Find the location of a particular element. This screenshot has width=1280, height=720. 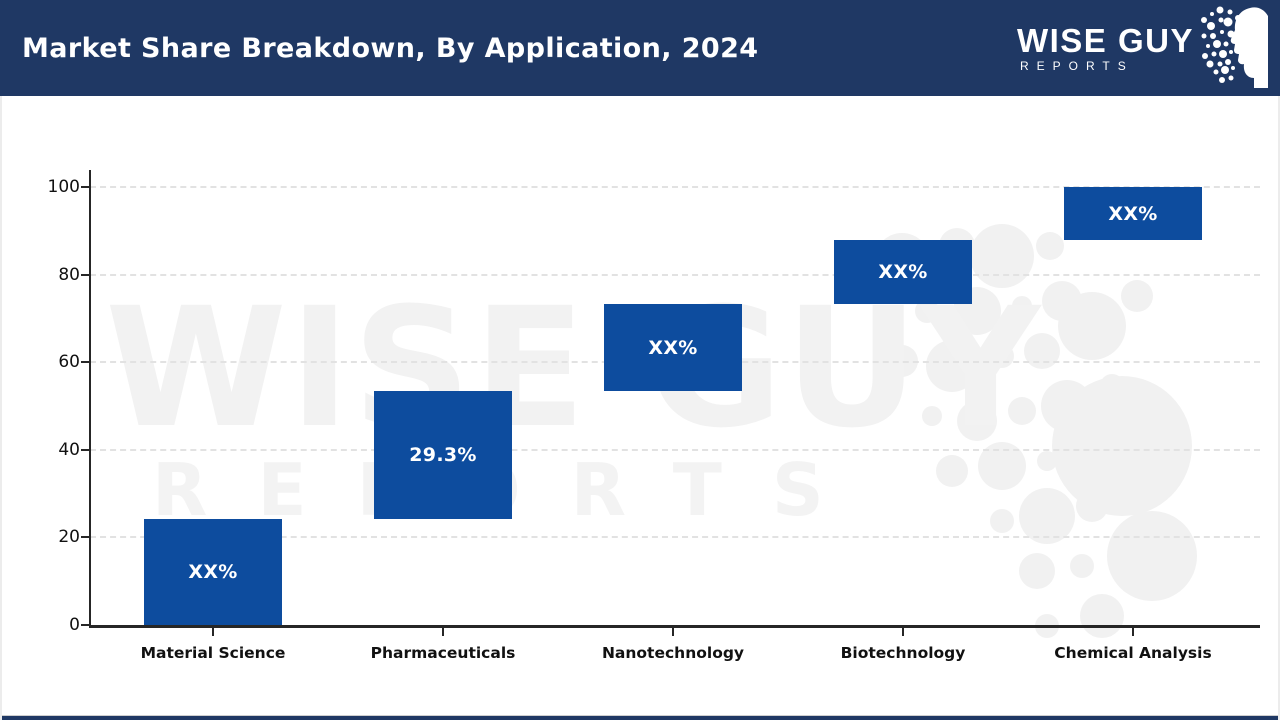

y-tick-label-100: 100 is located at coordinates (63, 187).